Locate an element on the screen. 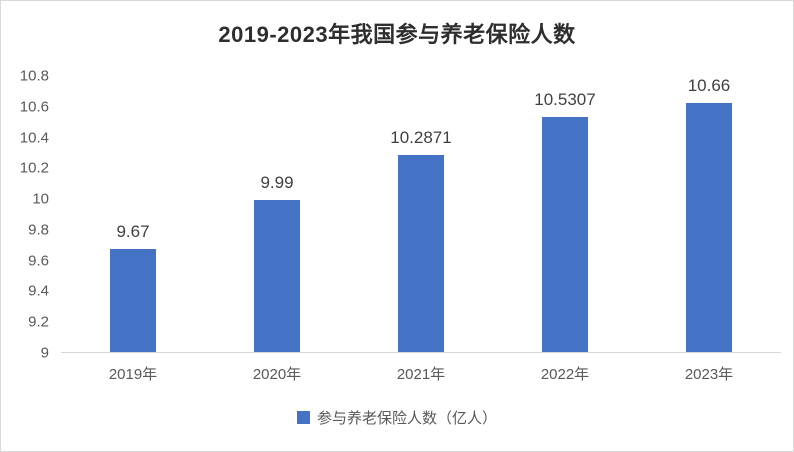 This screenshot has height=452, width=794. chart-title: 2019-2023年我国参与养老保险人数 is located at coordinates (397, 34).